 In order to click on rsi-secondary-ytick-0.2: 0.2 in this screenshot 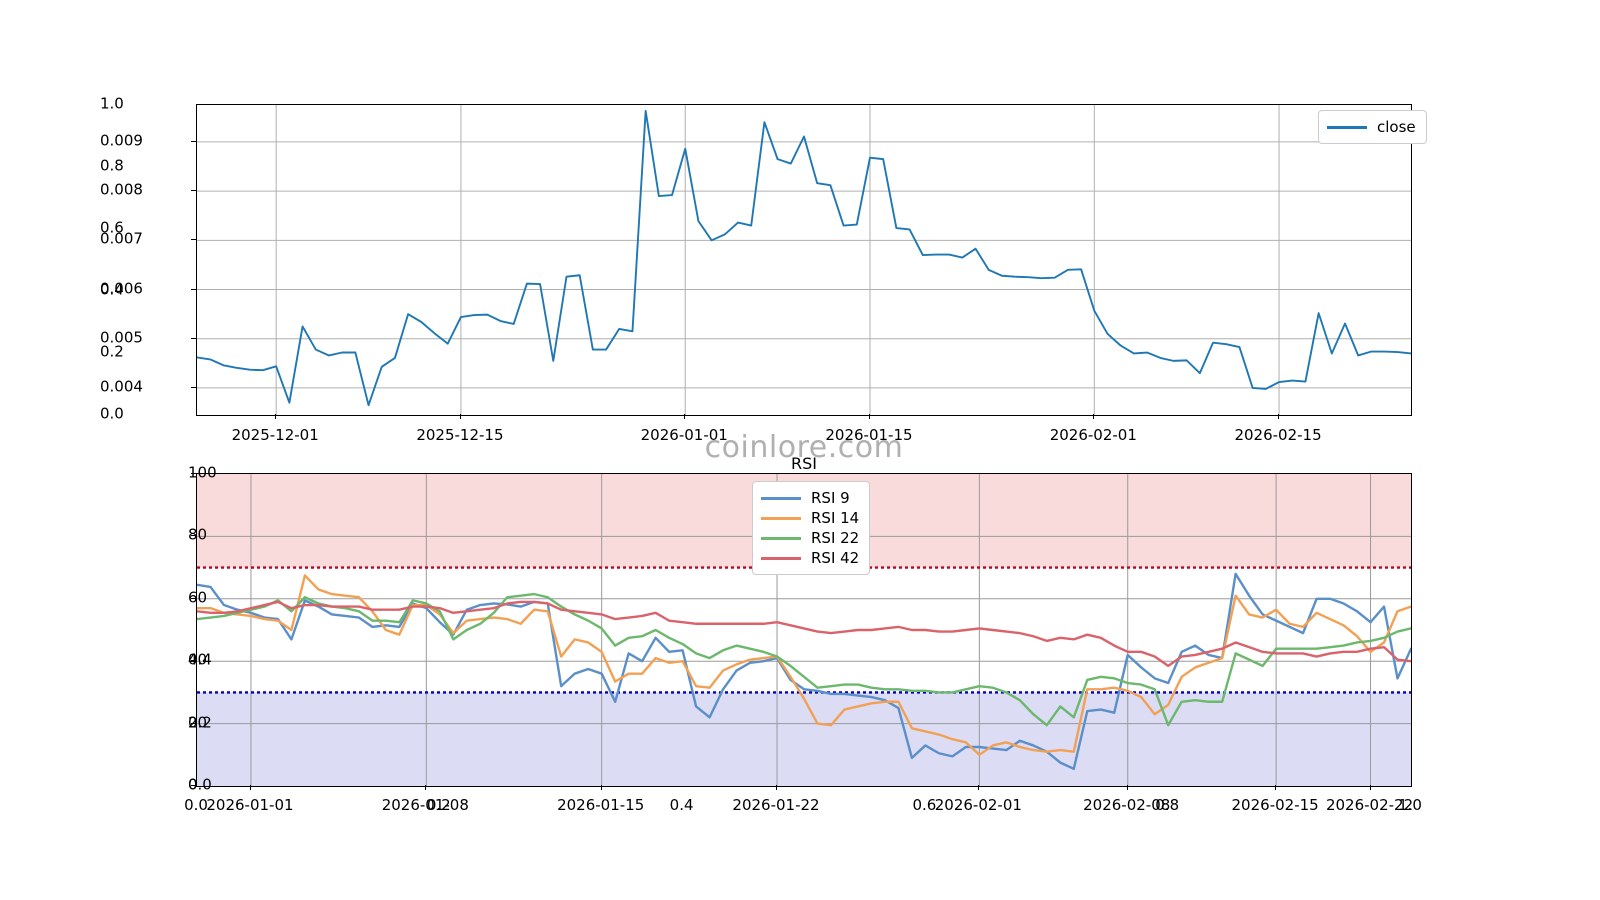, I will do `click(200, 722)`.